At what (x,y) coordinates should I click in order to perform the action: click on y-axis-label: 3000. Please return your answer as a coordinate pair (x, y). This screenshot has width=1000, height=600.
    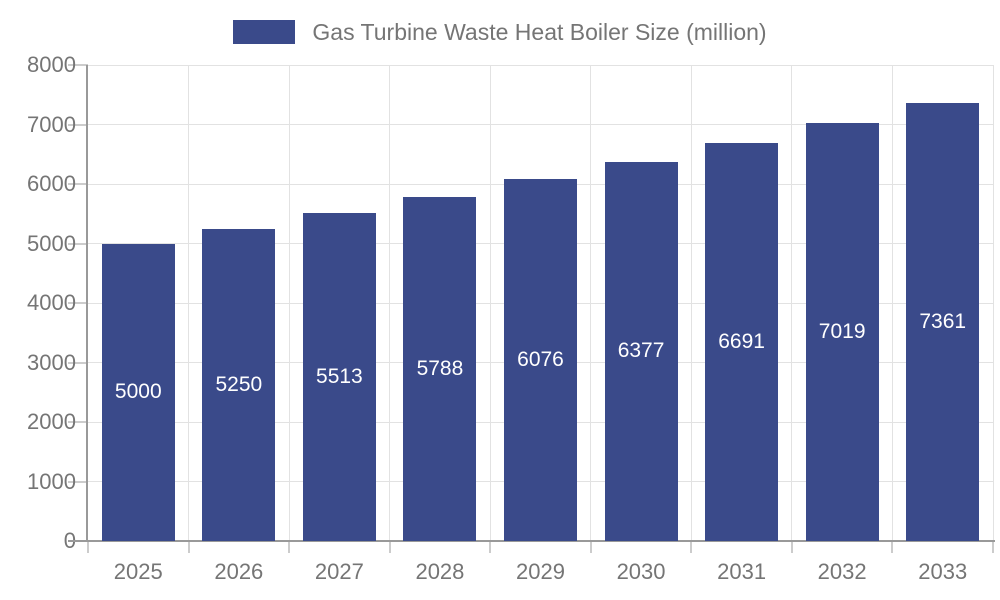
    Looking at the image, I should click on (51, 362).